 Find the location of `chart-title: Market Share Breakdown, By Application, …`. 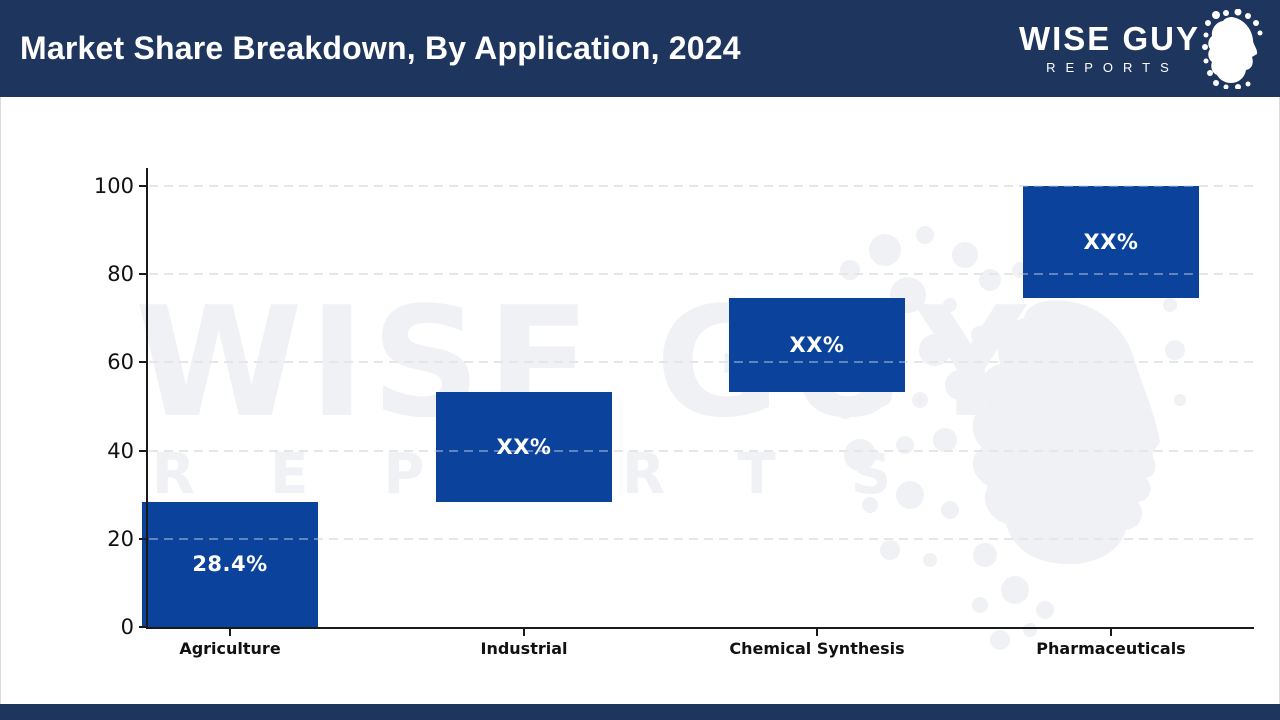

chart-title: Market Share Breakdown, By Application, … is located at coordinates (380, 48).